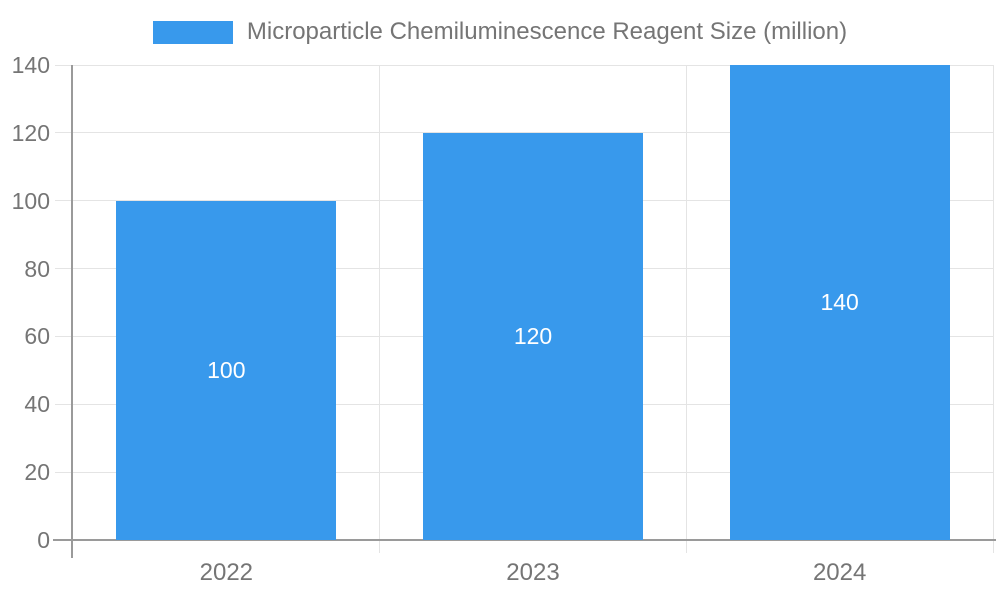  I want to click on y-axis-tick-label: 20, so click(37, 472).